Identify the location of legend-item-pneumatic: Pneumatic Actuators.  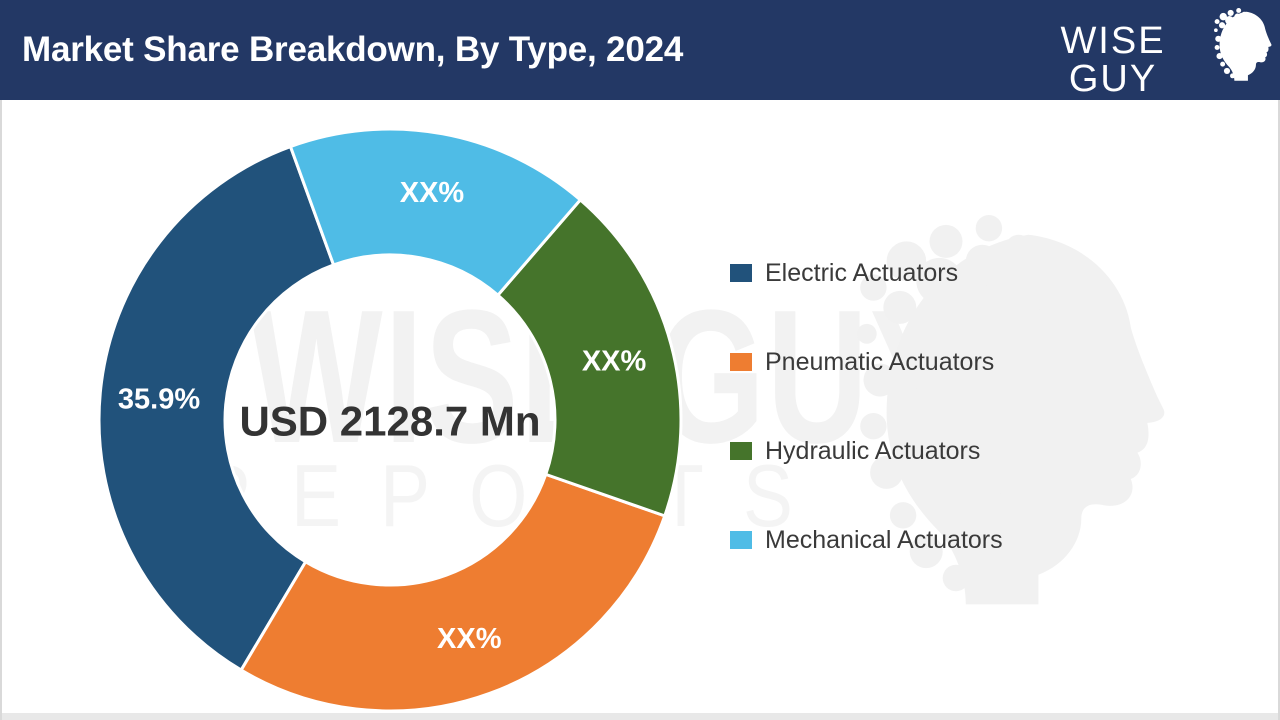
(866, 362).